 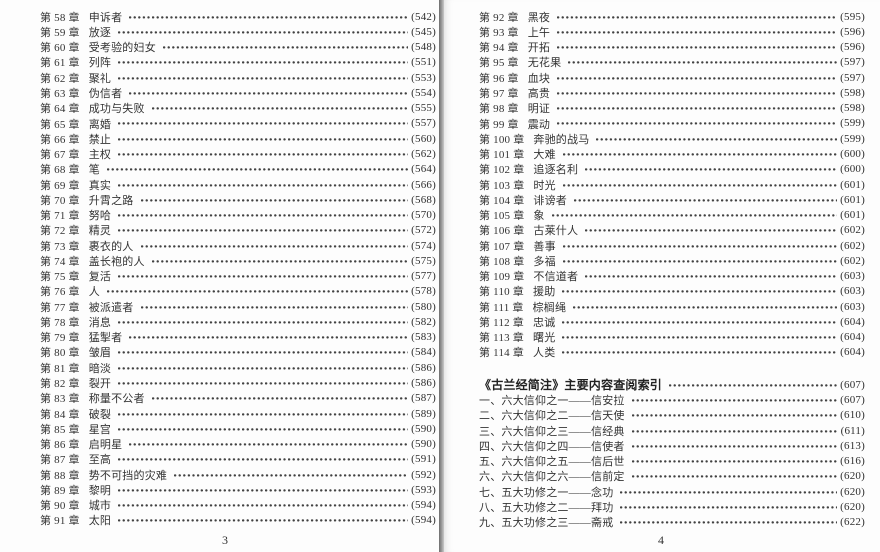 I want to click on toc-row: 第 99 章震动 (599), so click(x=672, y=123).